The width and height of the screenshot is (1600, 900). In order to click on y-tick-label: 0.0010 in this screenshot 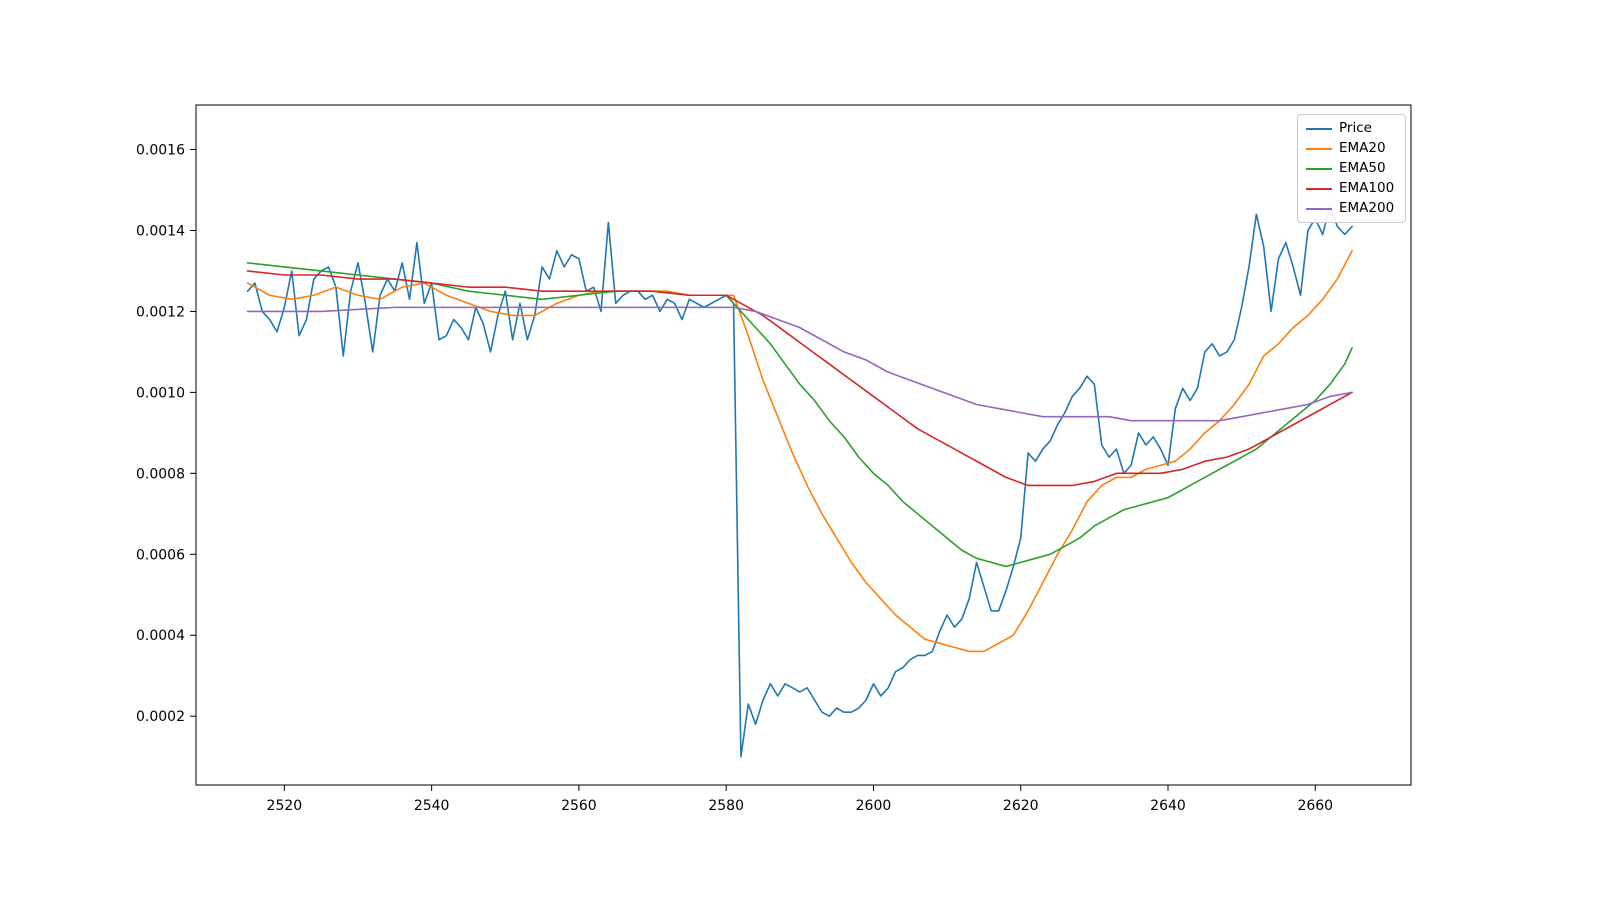, I will do `click(160, 393)`.